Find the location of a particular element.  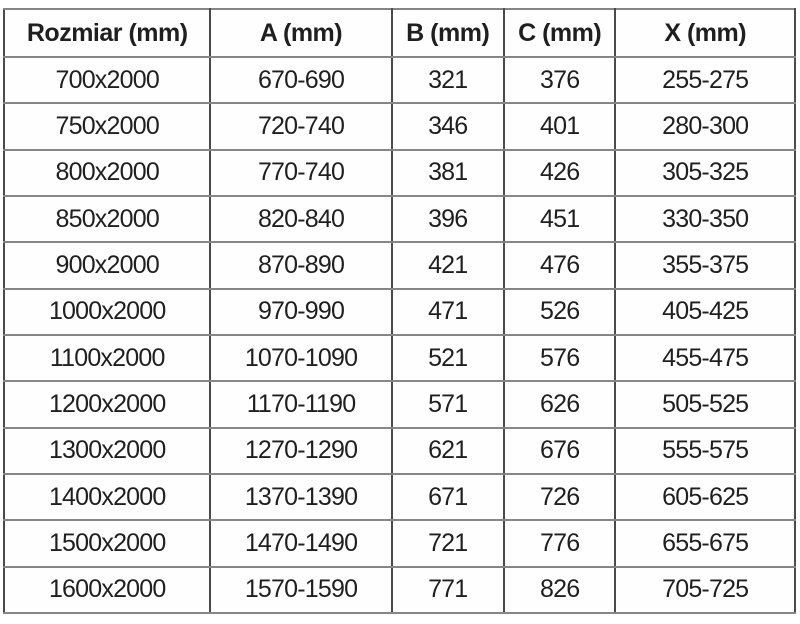

table-cell: 605-625 is located at coordinates (705, 497).